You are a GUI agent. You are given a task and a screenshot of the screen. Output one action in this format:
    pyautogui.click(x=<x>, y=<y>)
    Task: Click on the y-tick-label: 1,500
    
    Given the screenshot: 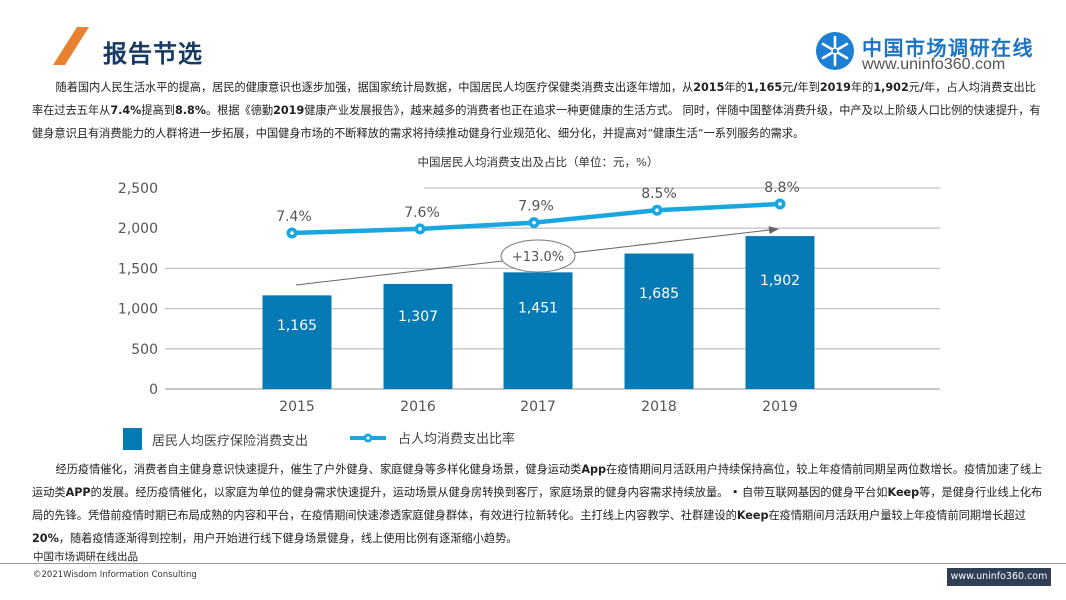 What is the action you would take?
    pyautogui.click(x=138, y=269)
    